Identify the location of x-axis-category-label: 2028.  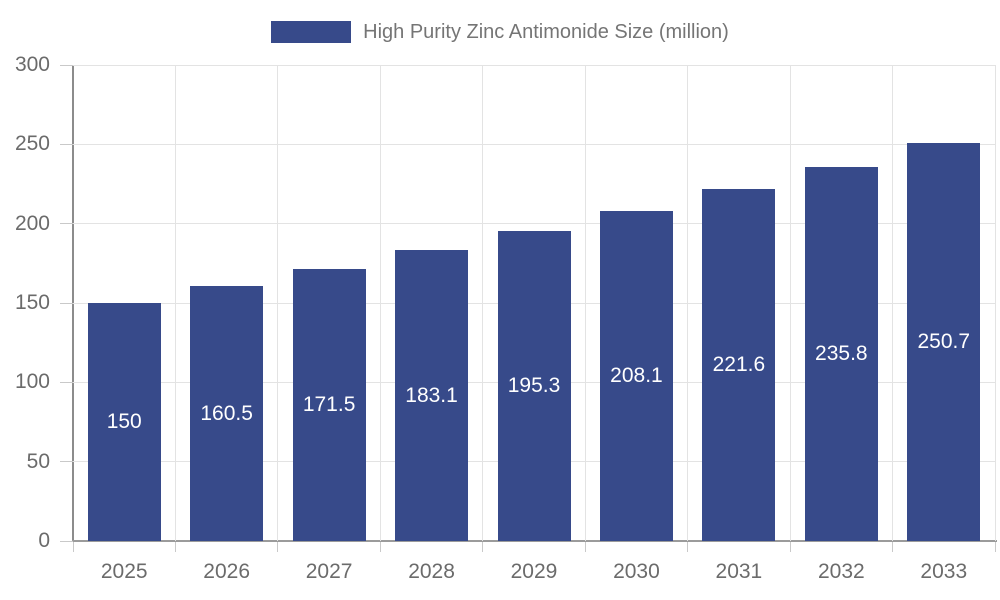
(431, 571).